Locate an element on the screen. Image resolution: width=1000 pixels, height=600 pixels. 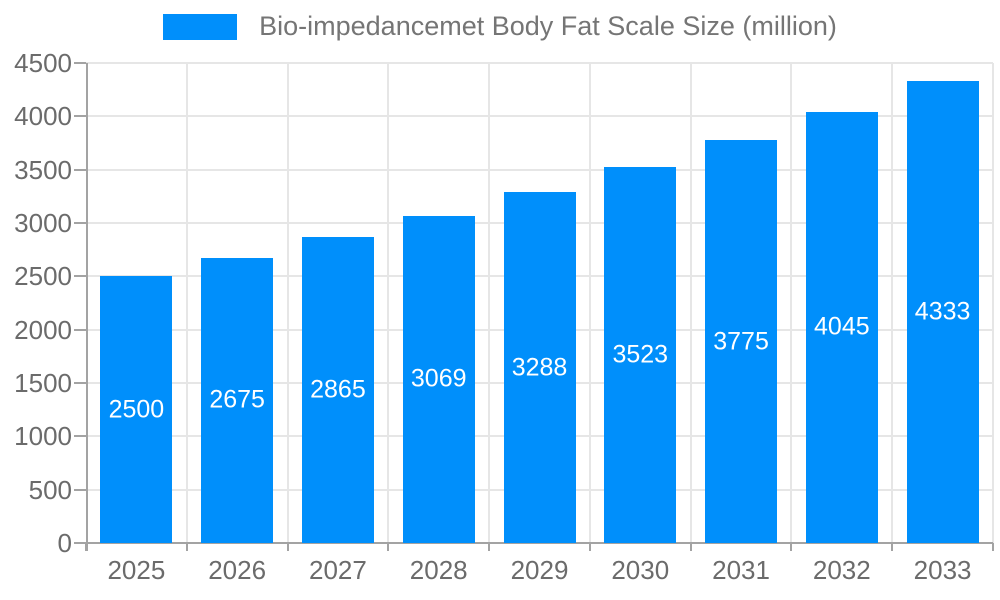
legend-swatch-icon is located at coordinates (200, 26).